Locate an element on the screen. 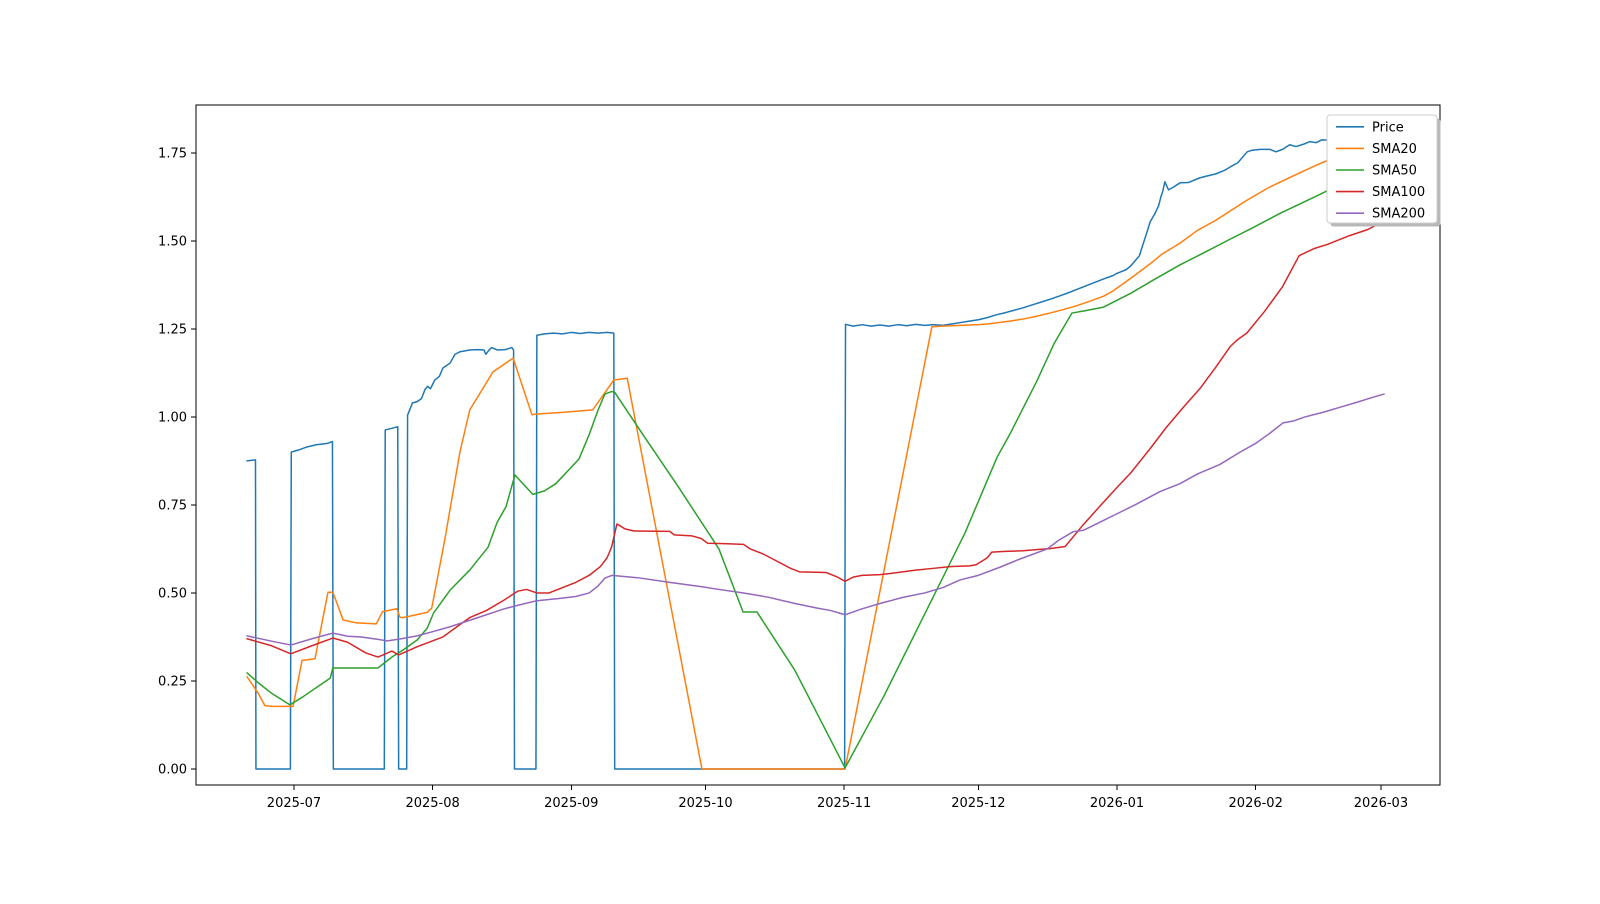  x-tick-label: 2025-10 is located at coordinates (705, 803).